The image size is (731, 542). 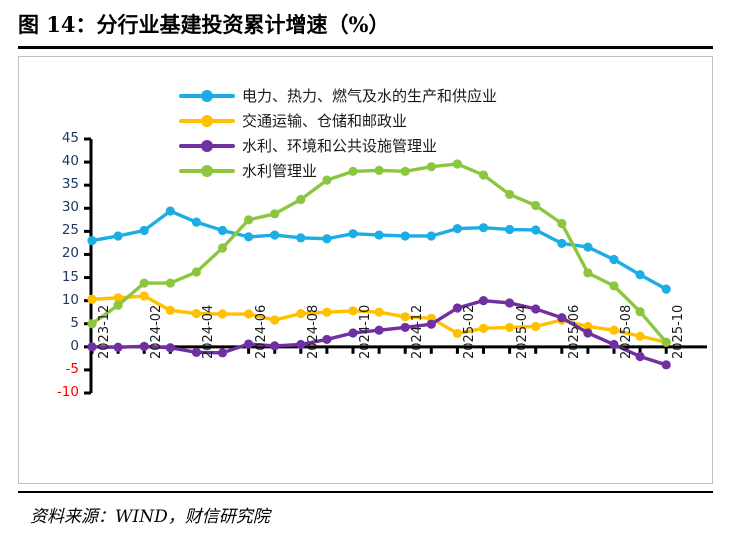 I want to click on x-axis-tick-label: 2023-12, so click(x=104, y=331).